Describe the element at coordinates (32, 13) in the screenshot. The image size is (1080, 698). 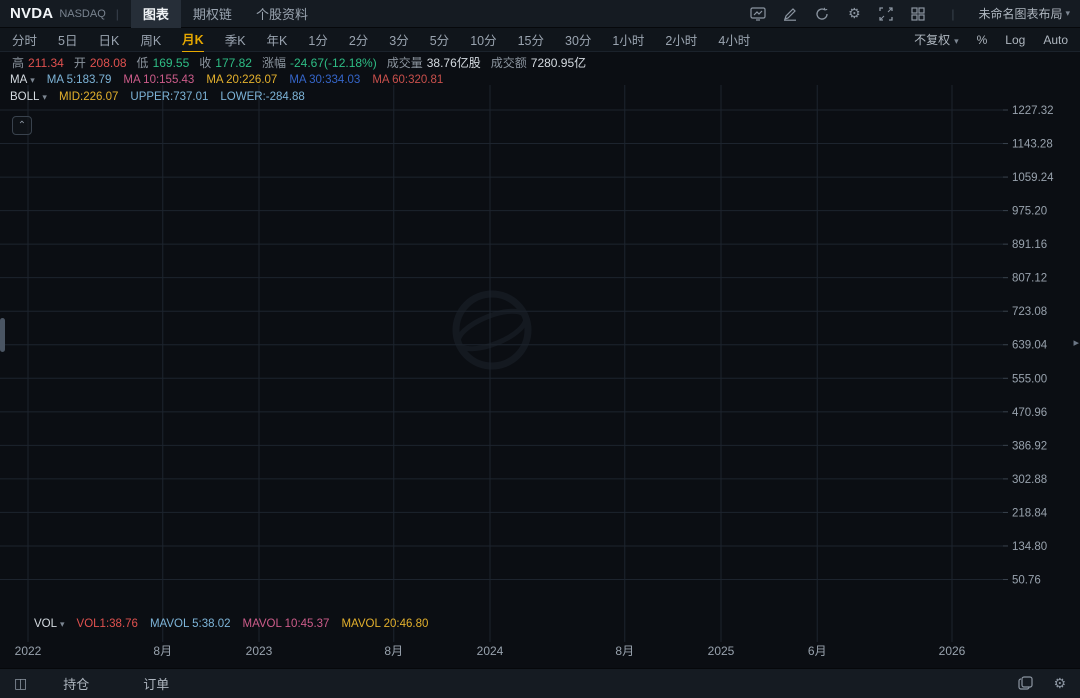
I see `symbol: NVDA` at that location.